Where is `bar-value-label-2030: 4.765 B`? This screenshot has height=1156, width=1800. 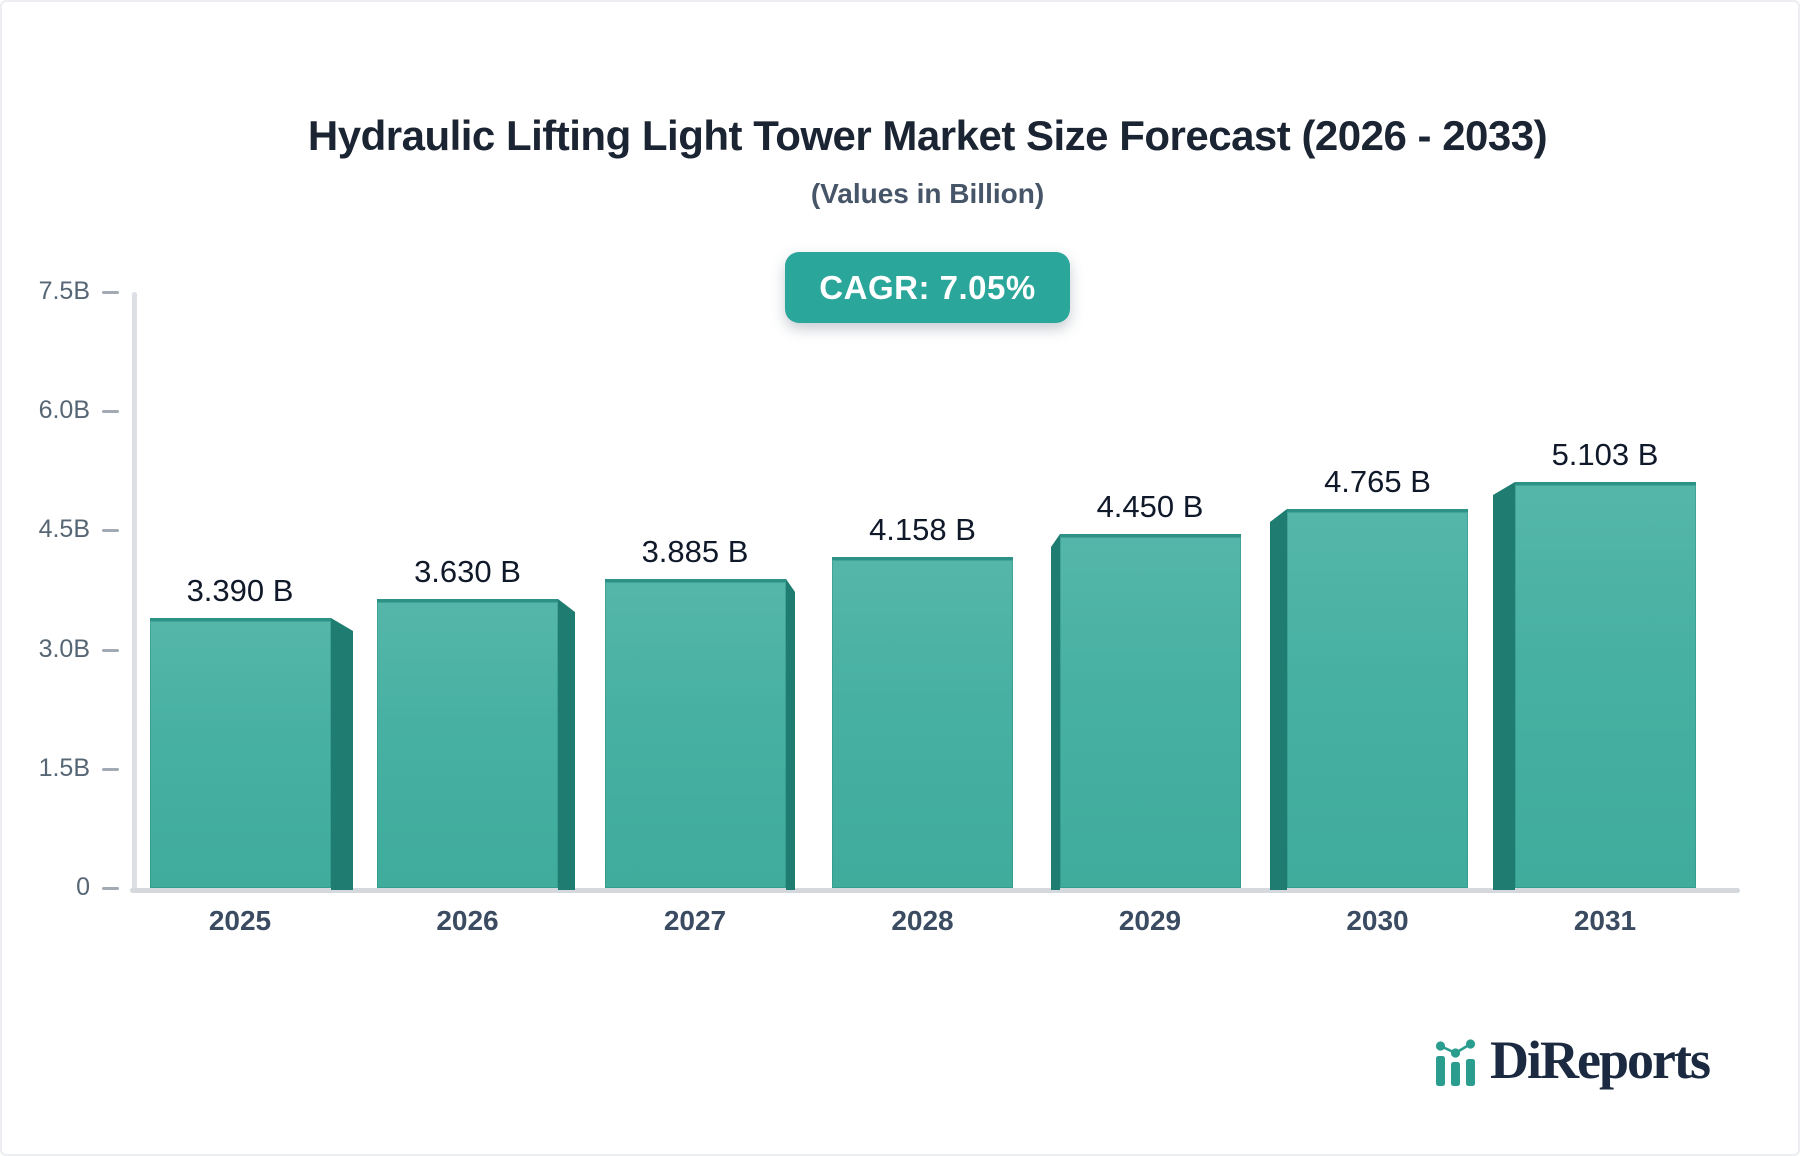 bar-value-label-2030: 4.765 B is located at coordinates (1377, 481).